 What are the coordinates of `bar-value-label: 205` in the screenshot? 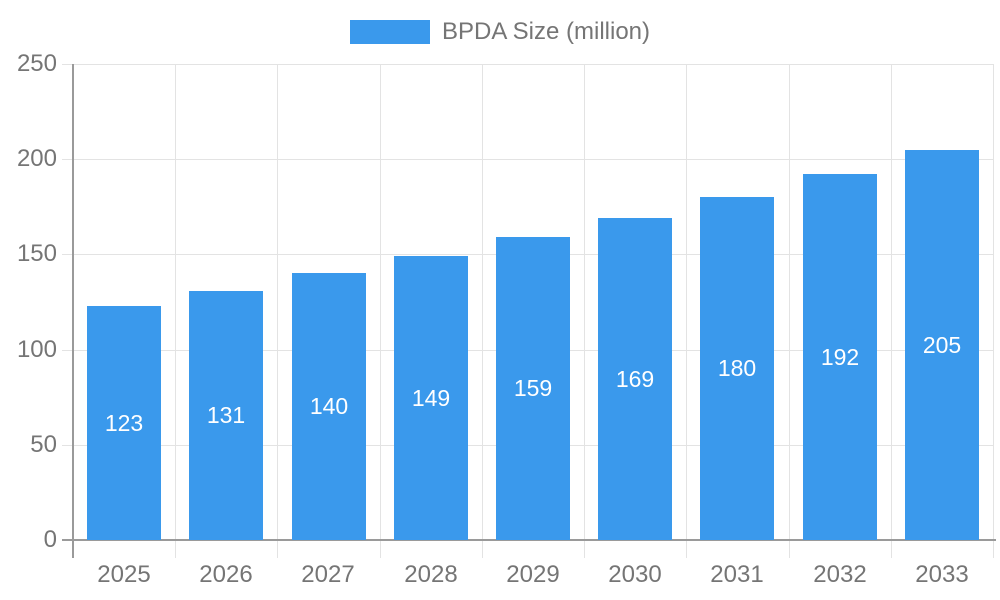 It's located at (942, 344).